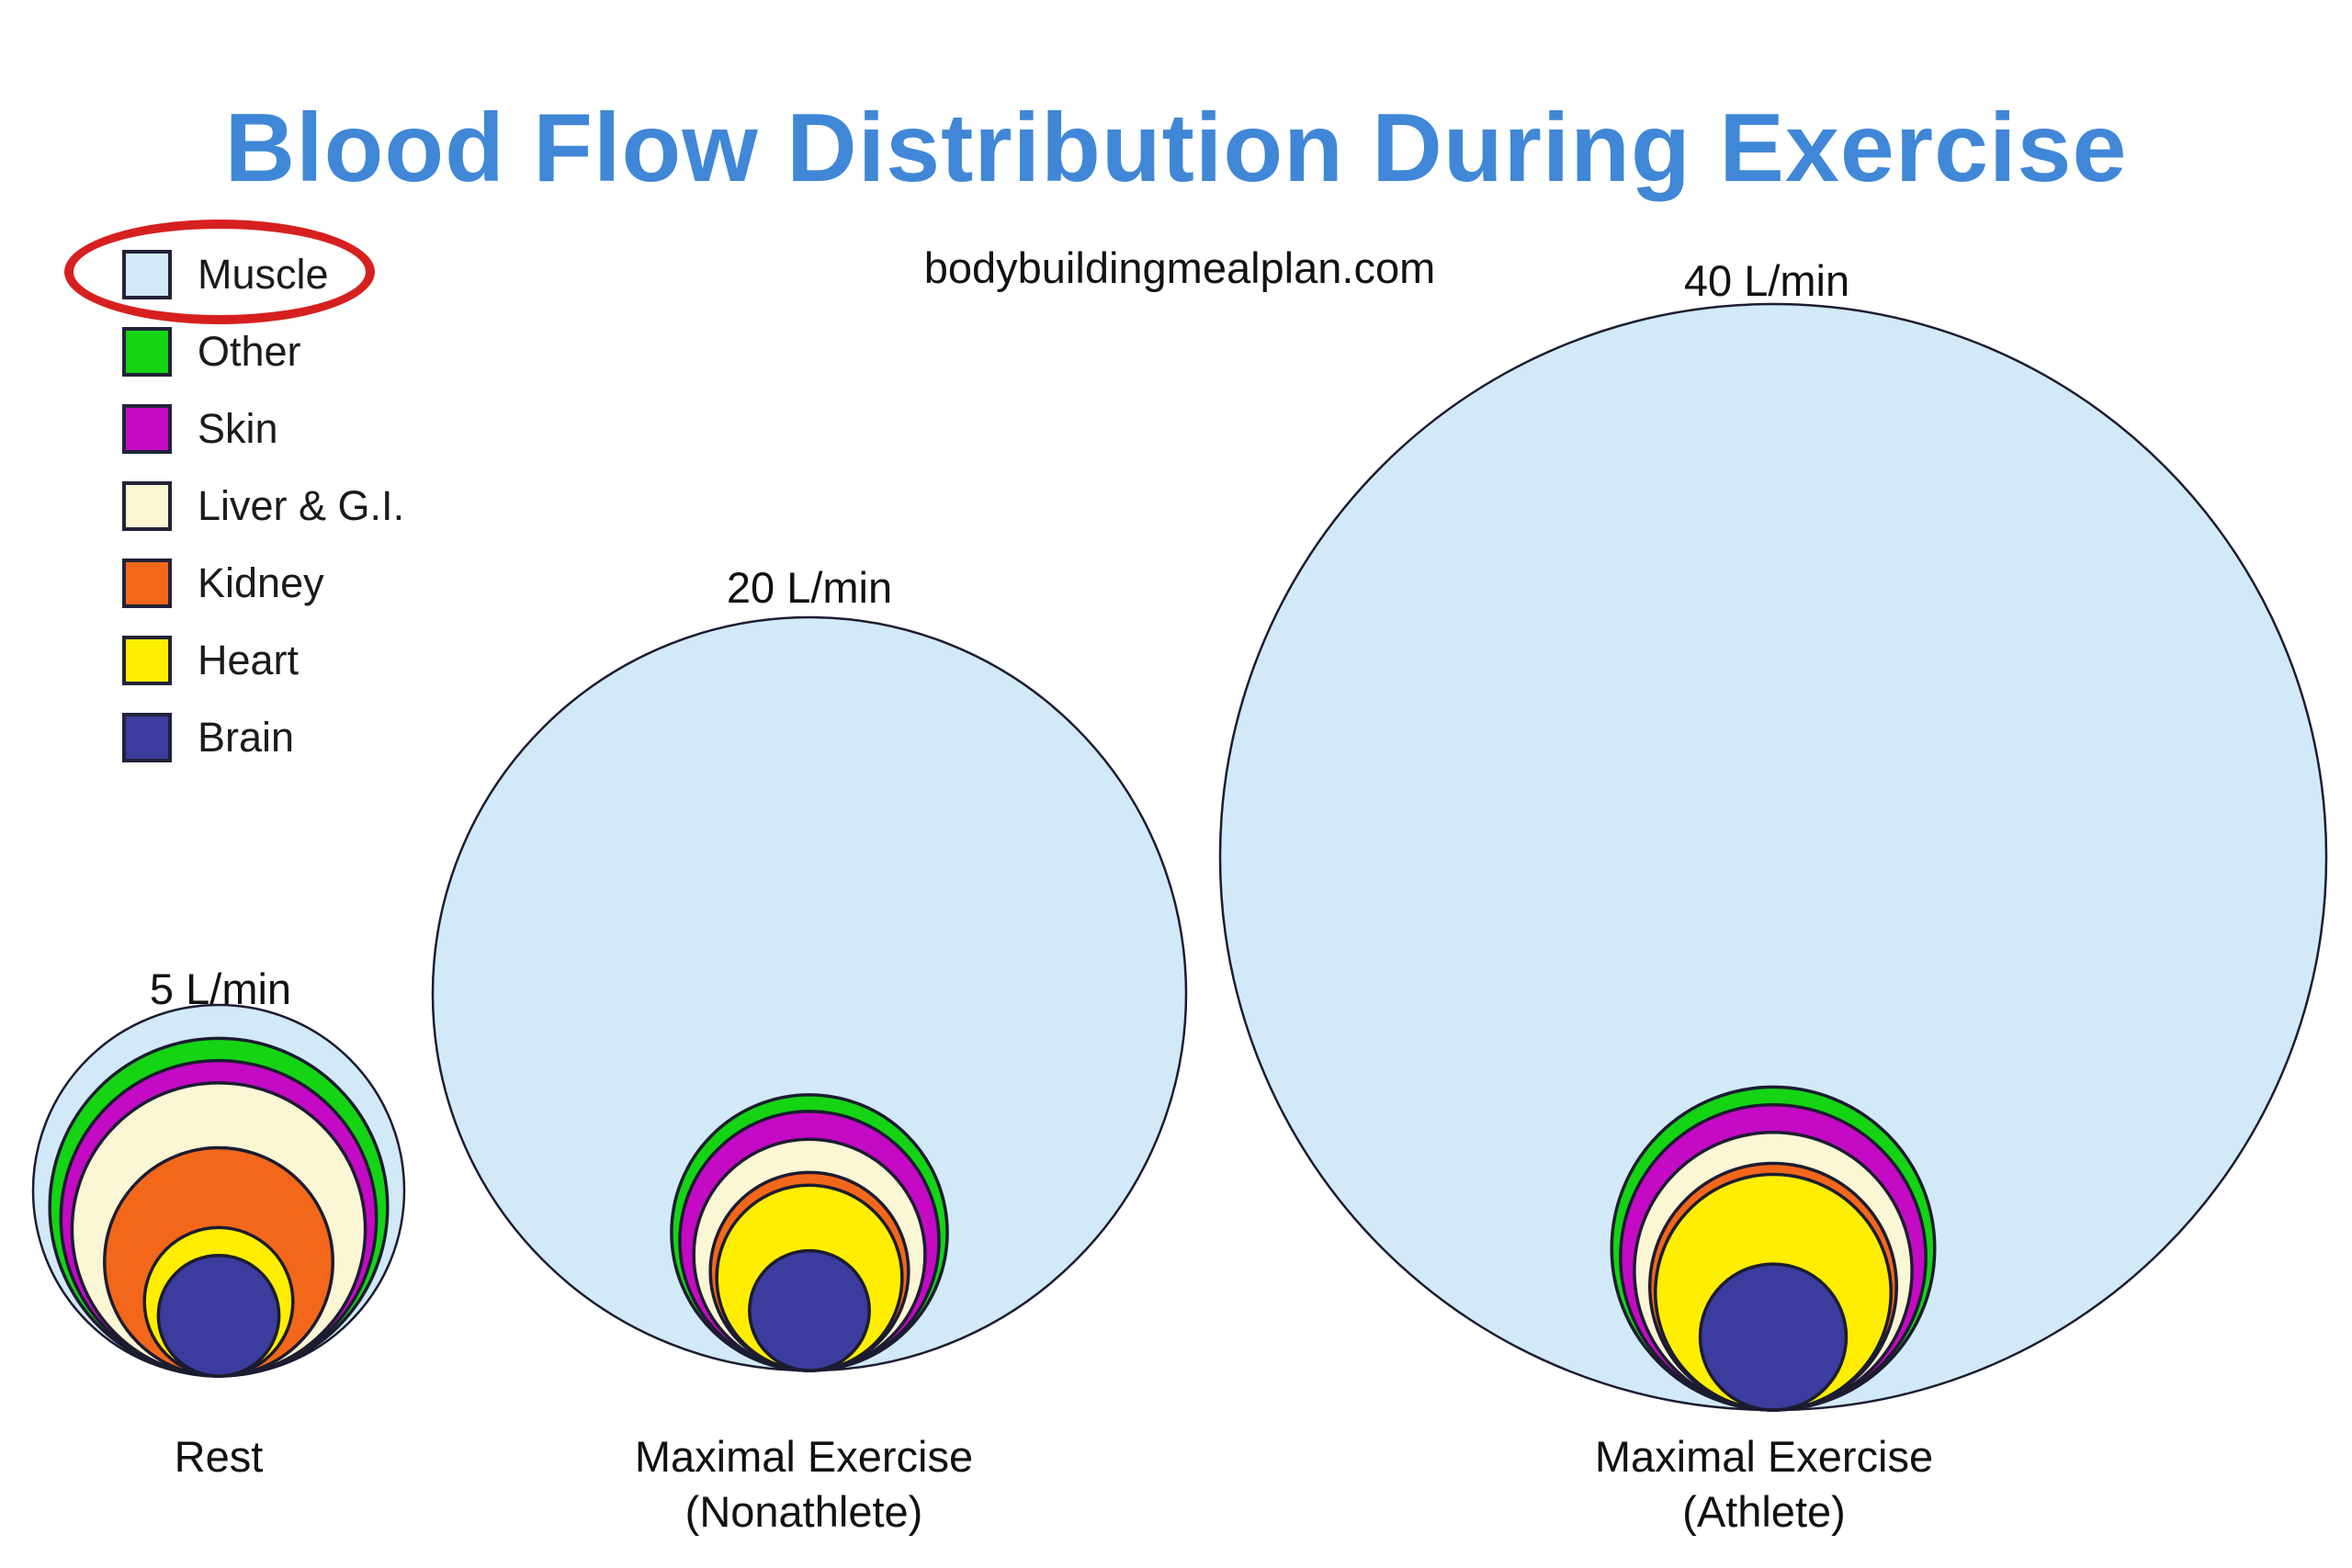  What do you see at coordinates (804, 1485) in the screenshot?
I see `nonathlete-caption: Maximal Exercise (Nonathlete)` at bounding box center [804, 1485].